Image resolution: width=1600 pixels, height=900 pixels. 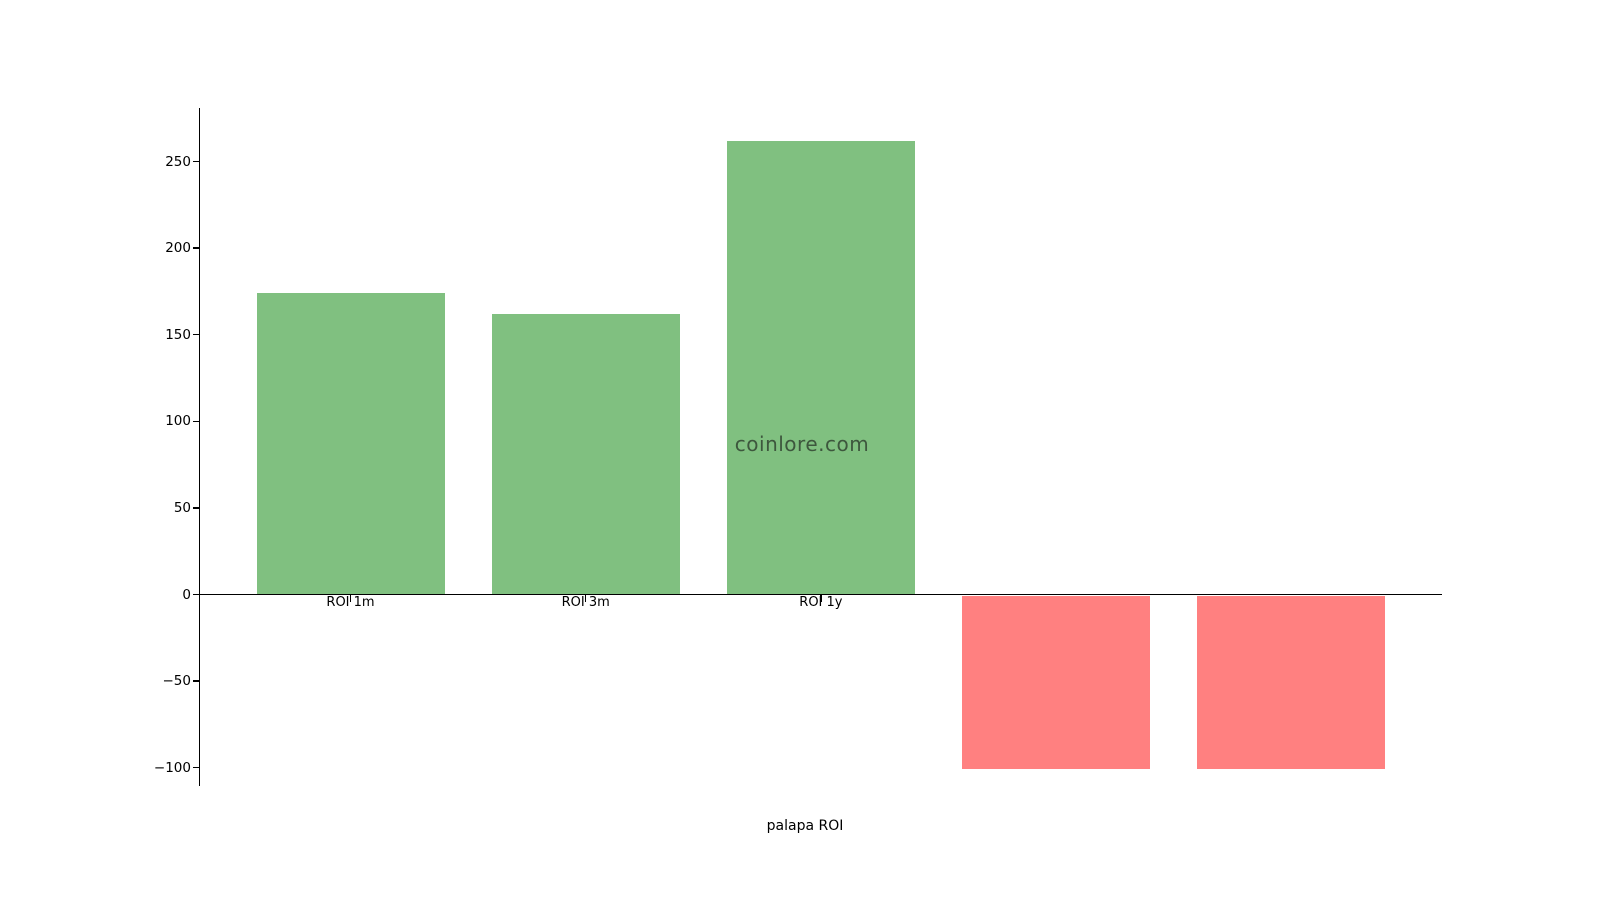 I want to click on bar-roi-1y, so click(x=820, y=367).